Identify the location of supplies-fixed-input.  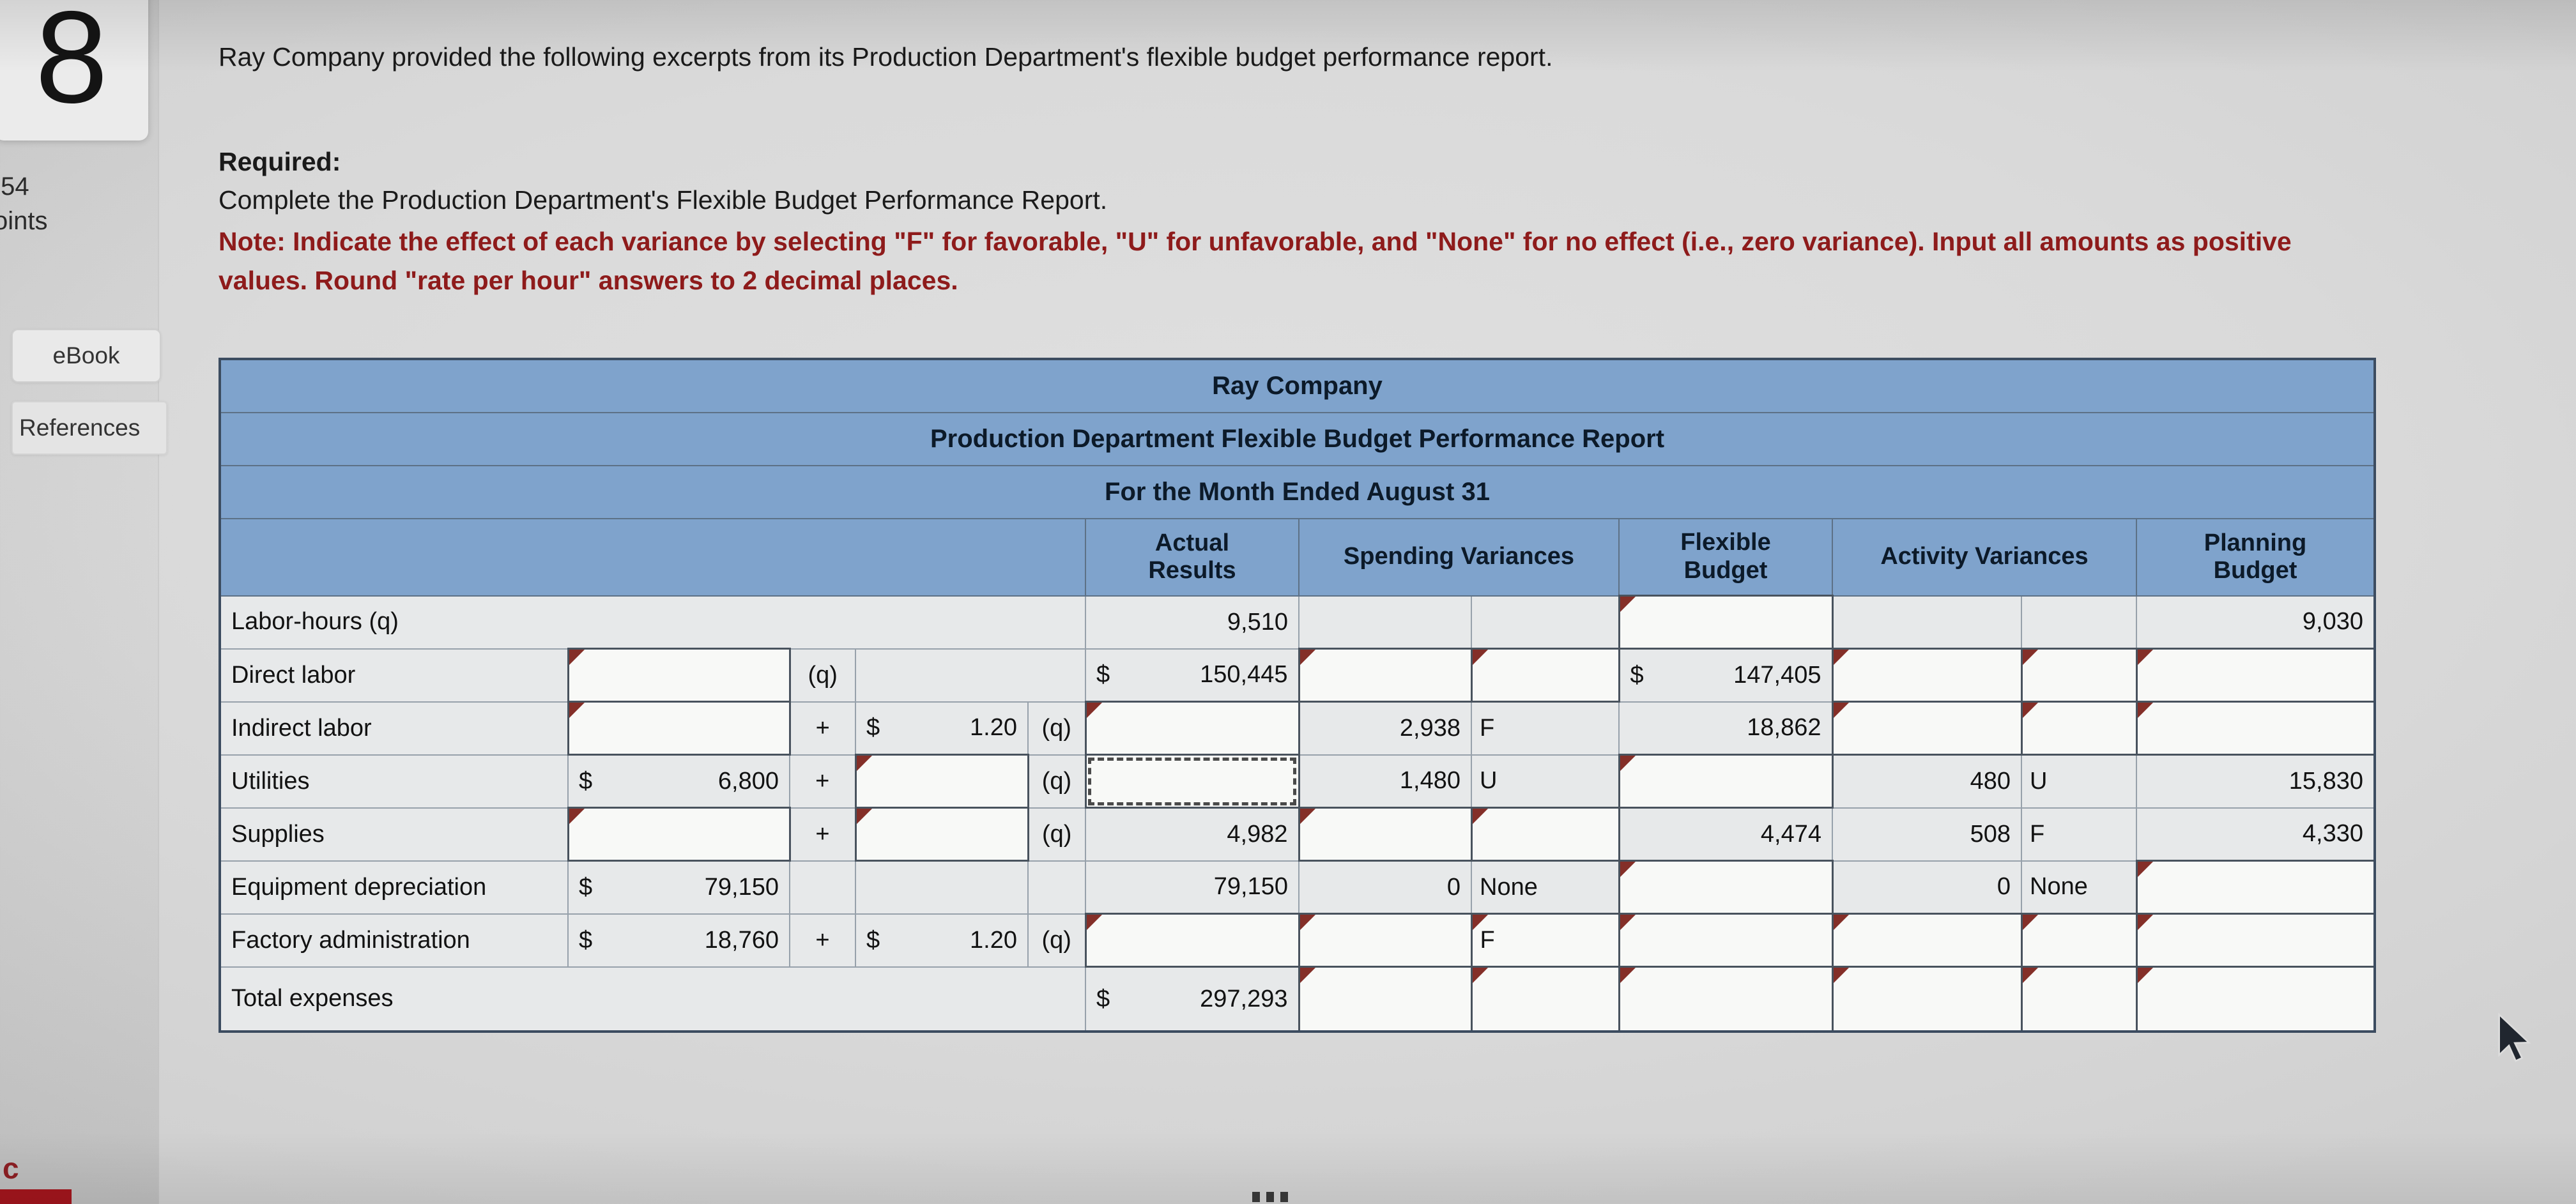
(679, 834).